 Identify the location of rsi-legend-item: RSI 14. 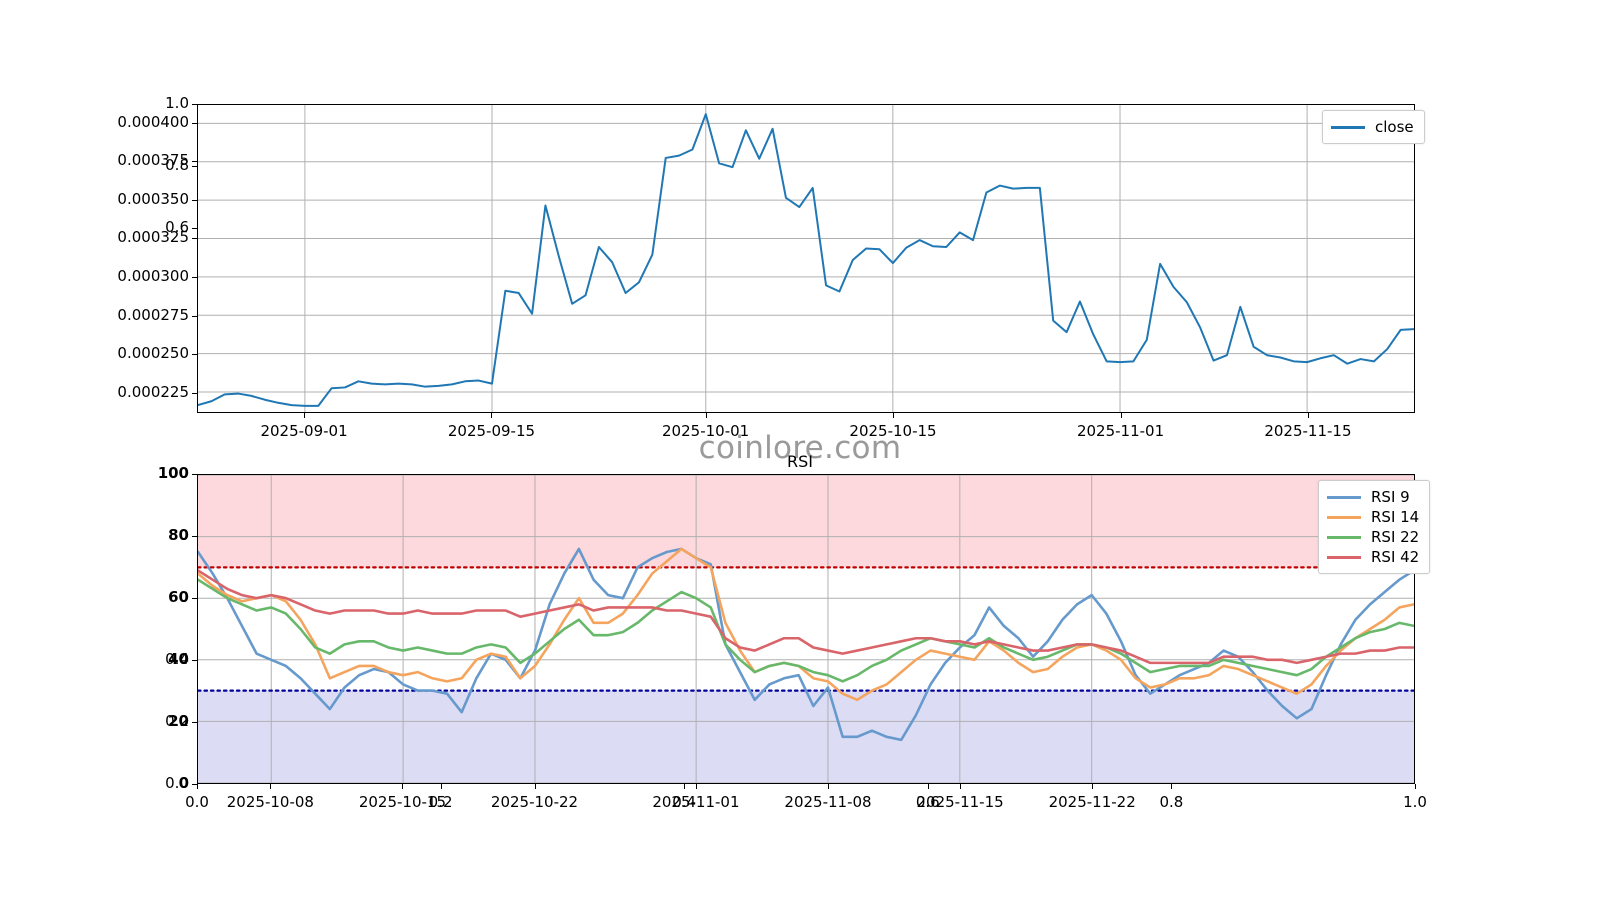
(1373, 517).